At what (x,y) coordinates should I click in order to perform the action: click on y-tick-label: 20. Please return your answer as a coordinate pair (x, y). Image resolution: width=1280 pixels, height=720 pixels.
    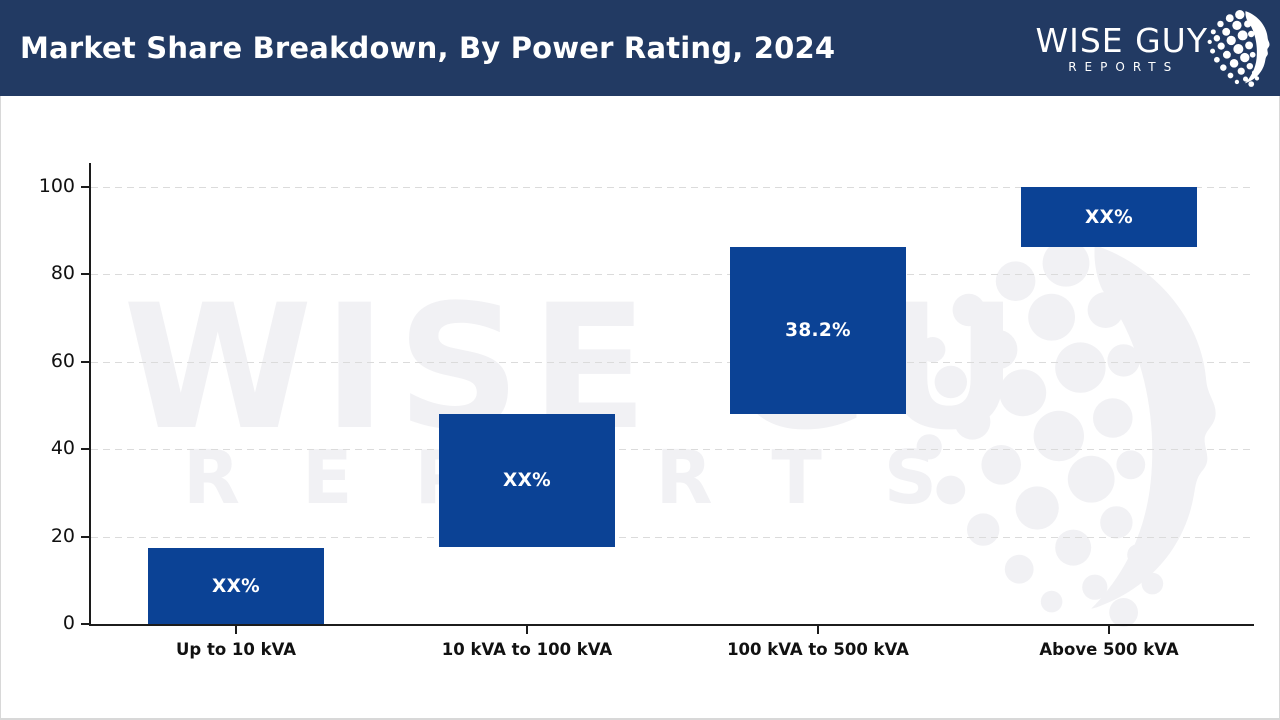
    Looking at the image, I should click on (62, 536).